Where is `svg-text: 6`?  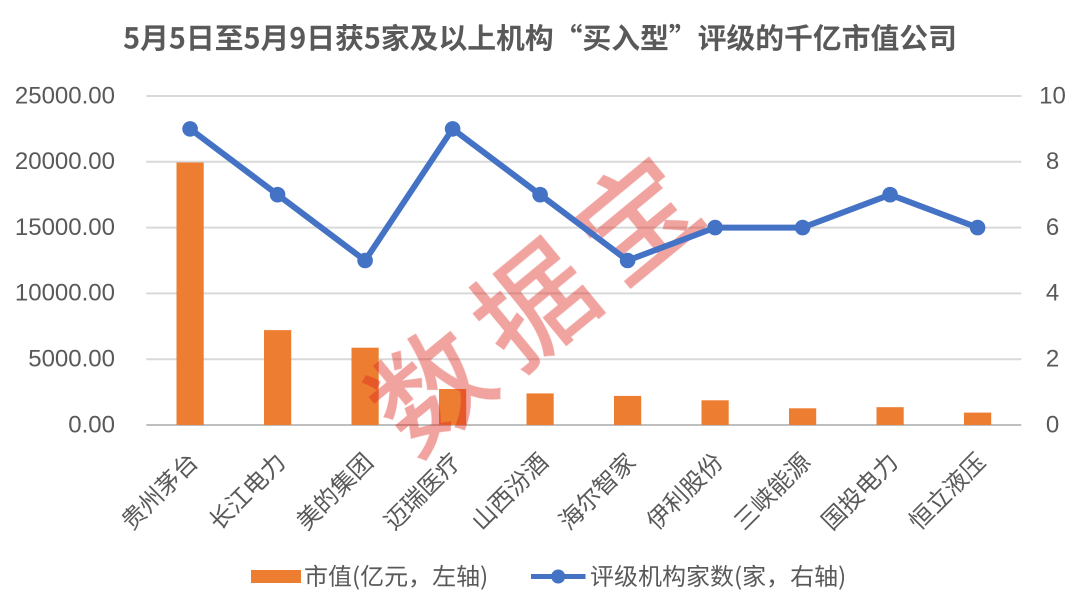
svg-text: 6 is located at coordinates (1052, 227).